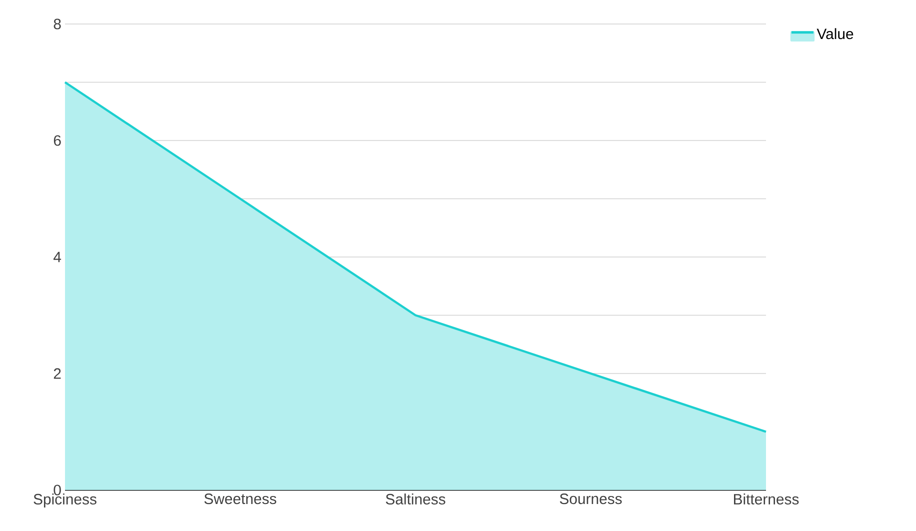 Image resolution: width=916 pixels, height=531 pixels. Describe the element at coordinates (591, 499) in the screenshot. I see `x-tick-label: Sourness` at that location.